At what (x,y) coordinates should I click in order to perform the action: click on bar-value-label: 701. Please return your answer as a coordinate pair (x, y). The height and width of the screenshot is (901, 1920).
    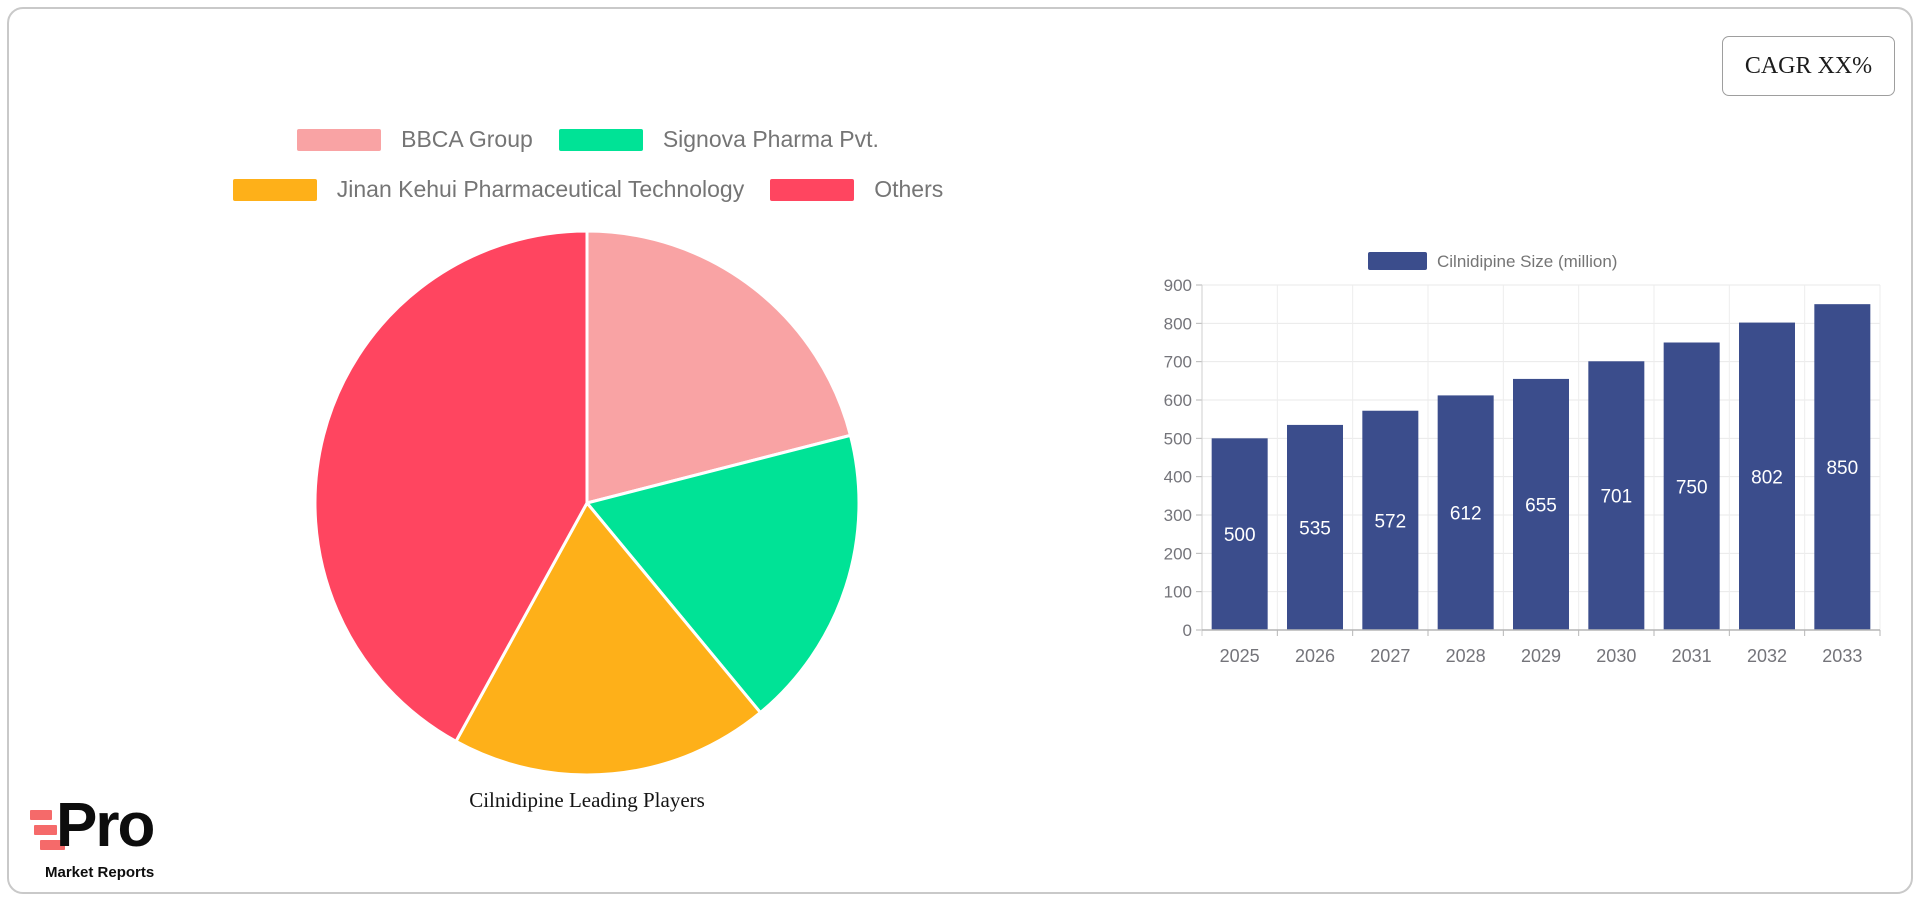
    Looking at the image, I should click on (1616, 497).